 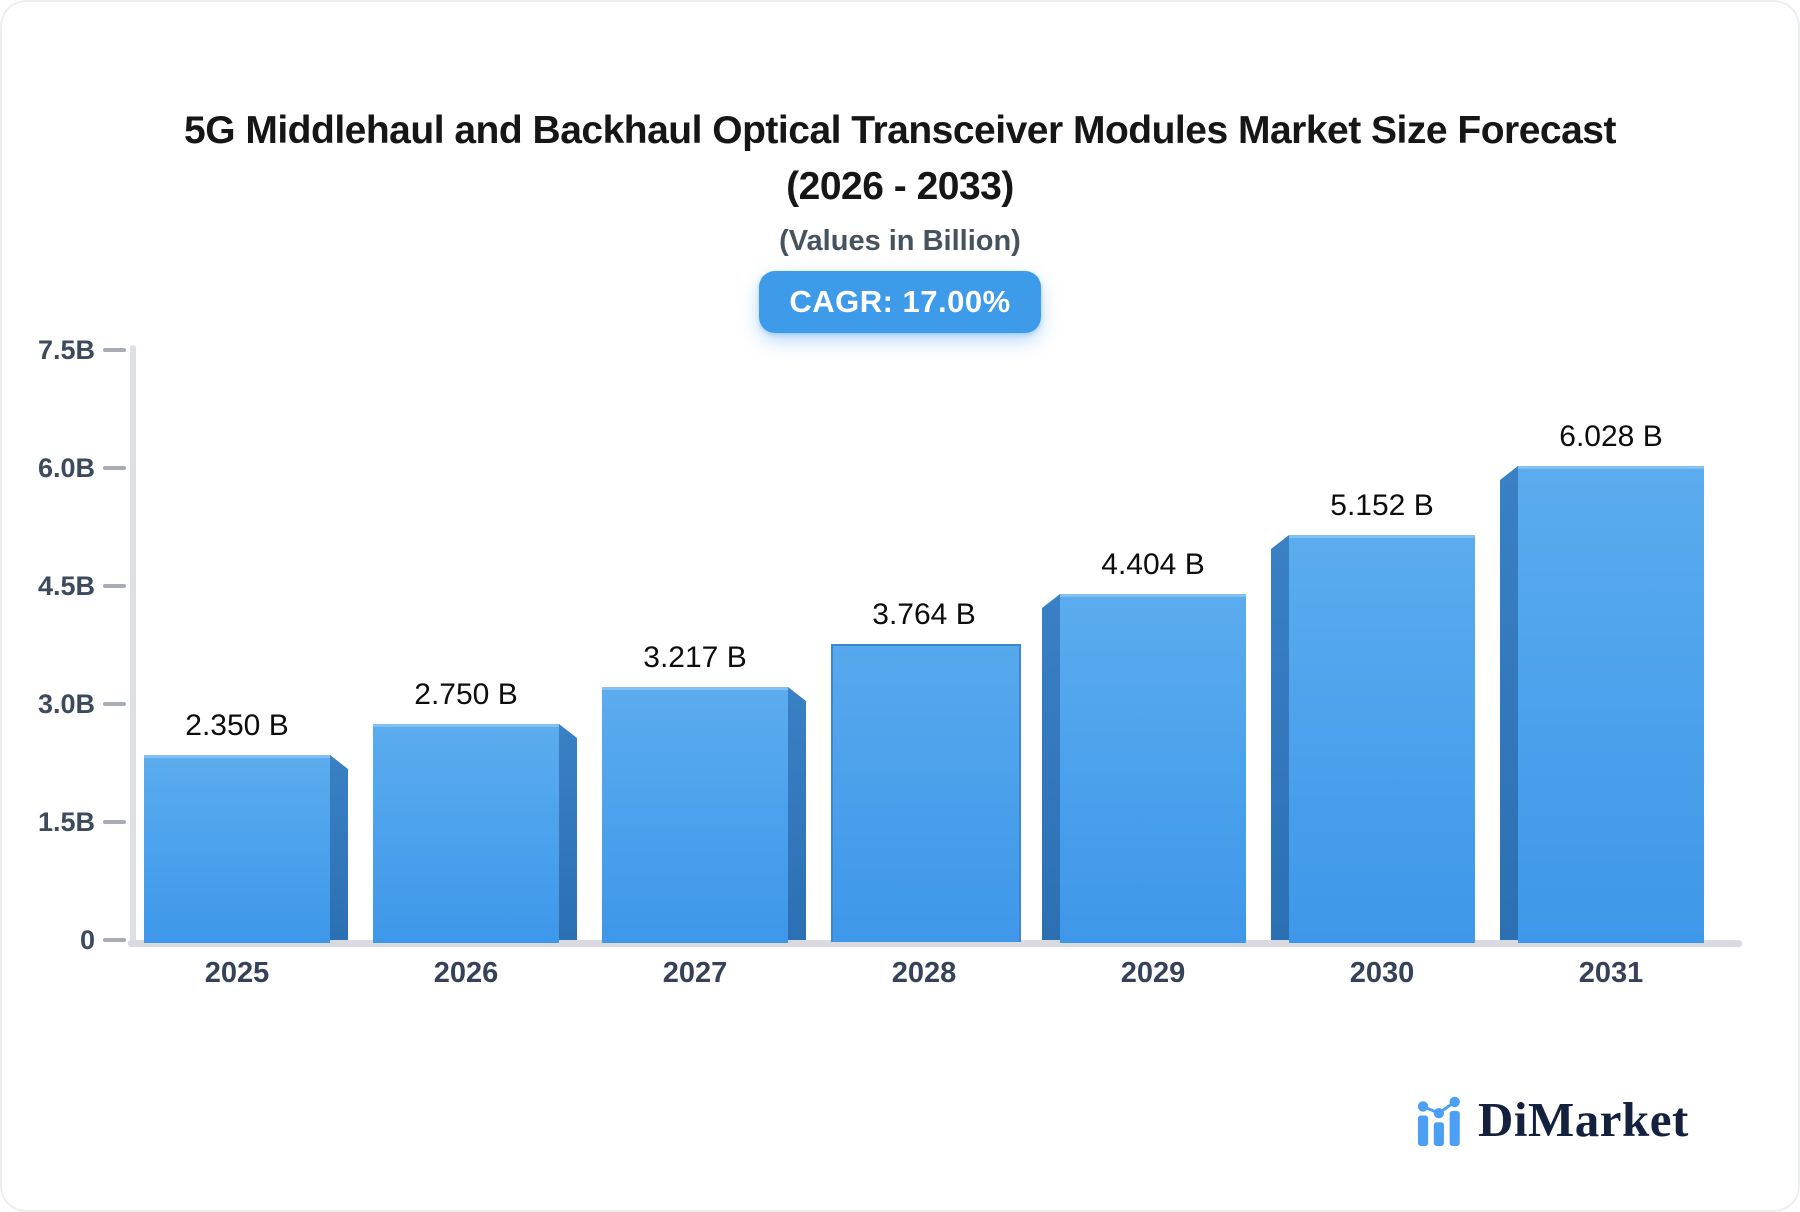 I want to click on bar-value-label-2031: 6.028 B, so click(x=1611, y=436).